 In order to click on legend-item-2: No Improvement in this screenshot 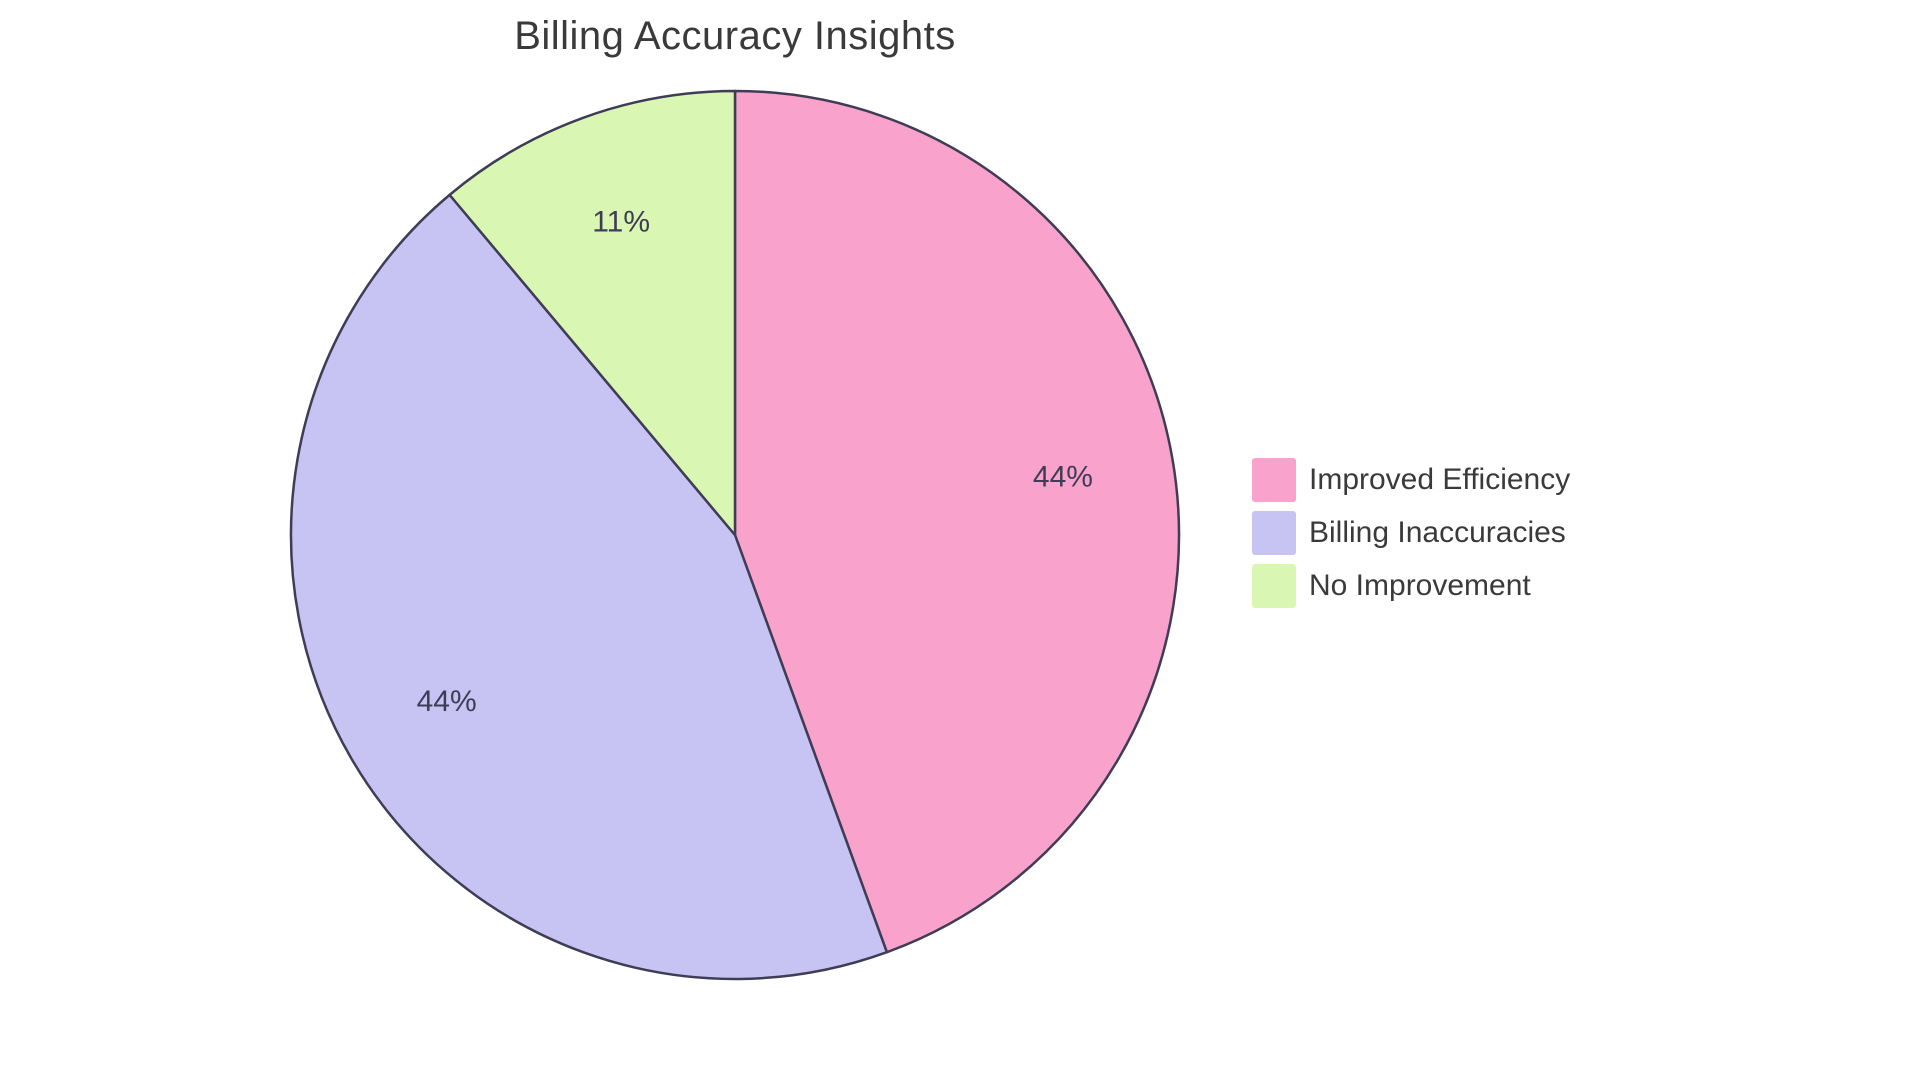, I will do `click(1411, 586)`.